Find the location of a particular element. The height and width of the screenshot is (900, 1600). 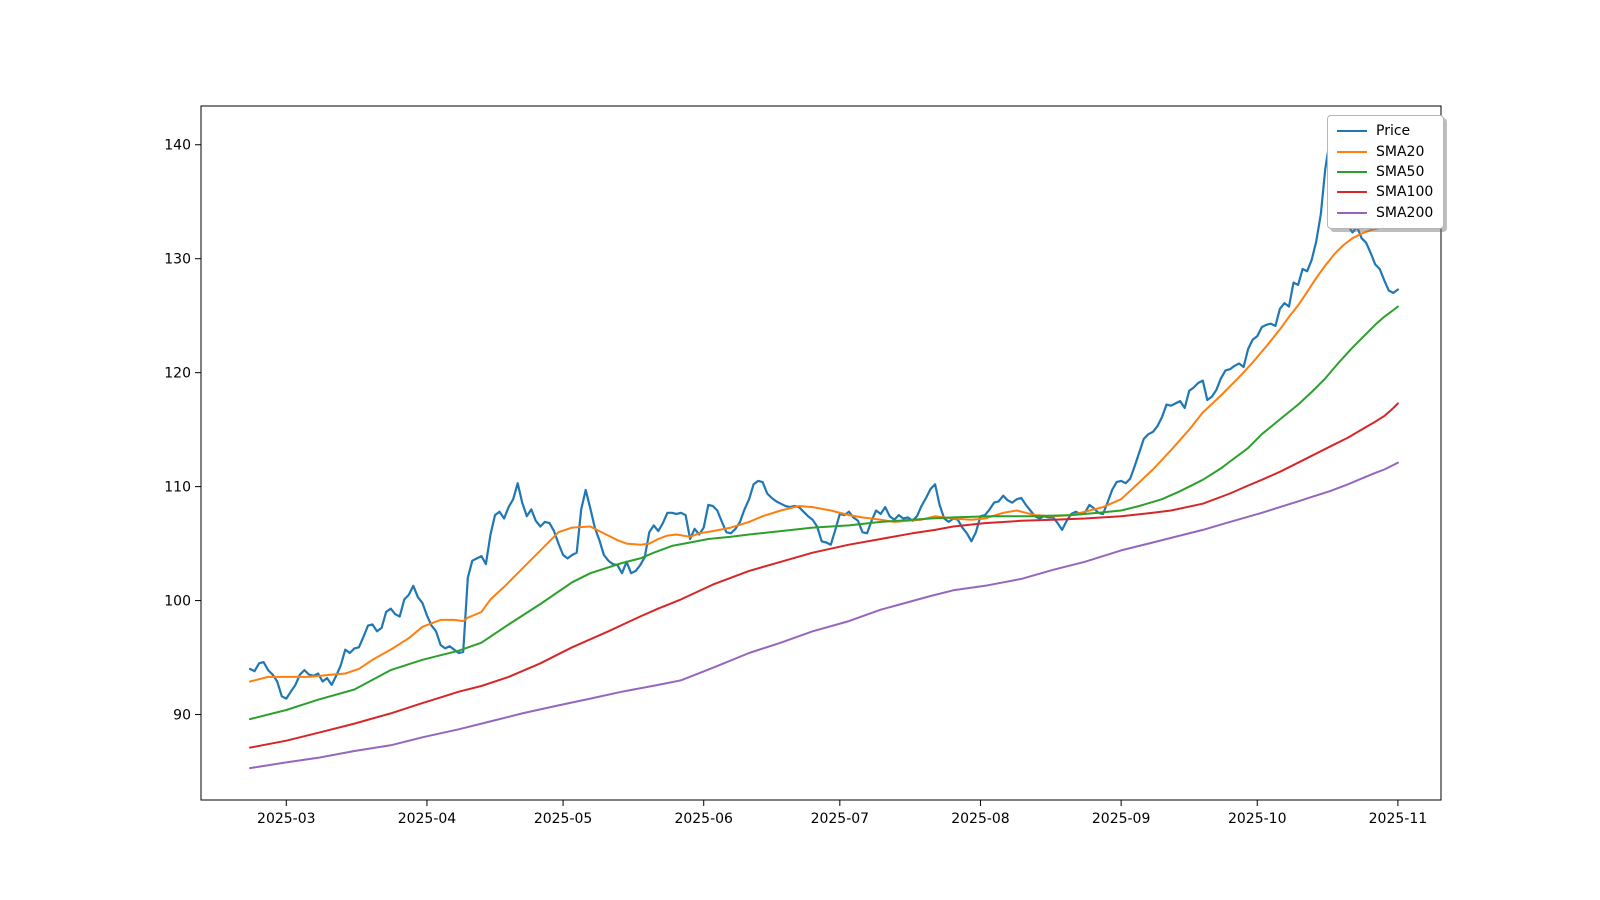

x-tick-label: 2025-08 is located at coordinates (980, 819).